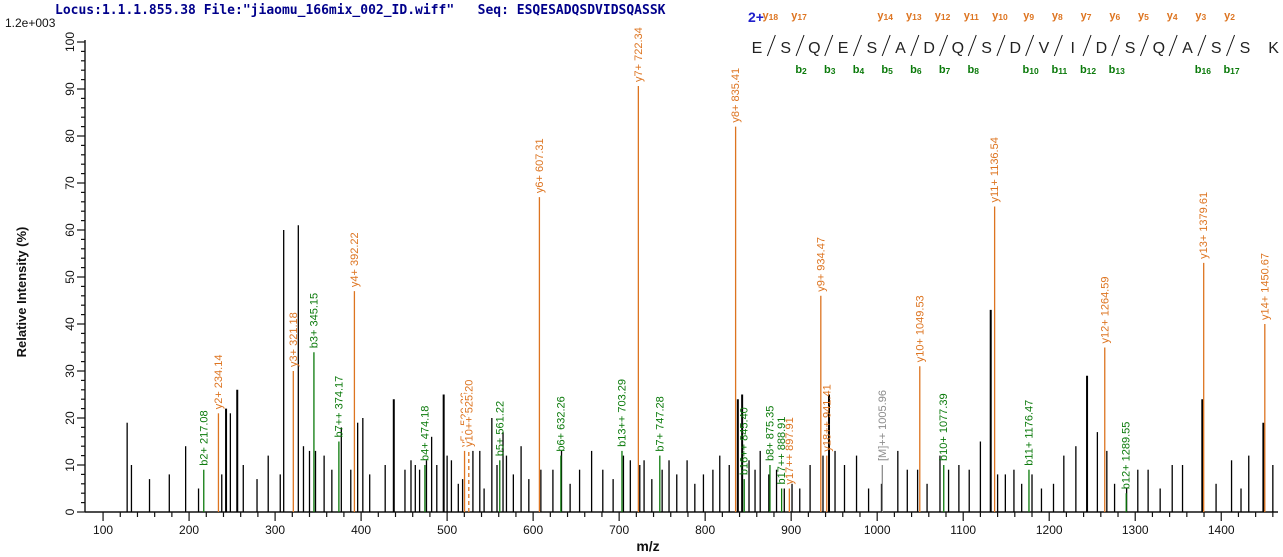 Image resolution: width=1283 pixels, height=557 pixels. What do you see at coordinates (639, 54) in the screenshot?
I see `peak-label: y7+ 722.34` at bounding box center [639, 54].